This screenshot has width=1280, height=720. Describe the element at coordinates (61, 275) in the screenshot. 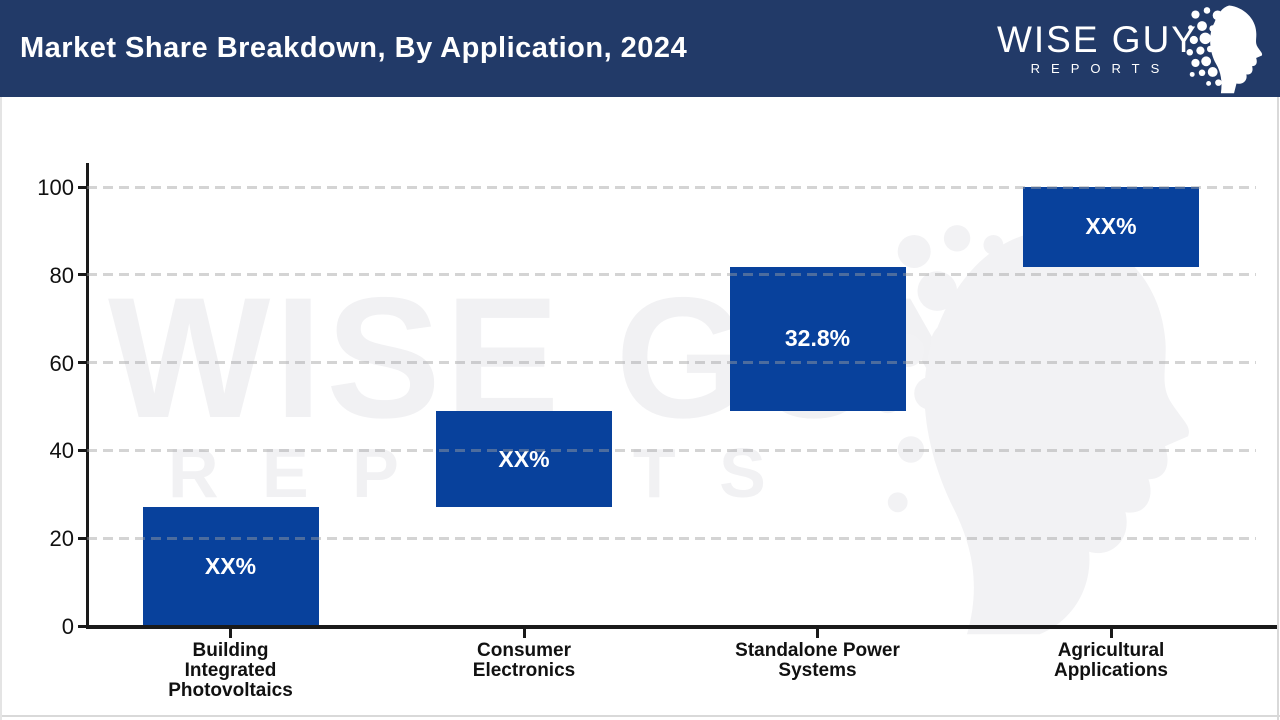

I see `y-tick-label-80: 80` at that location.